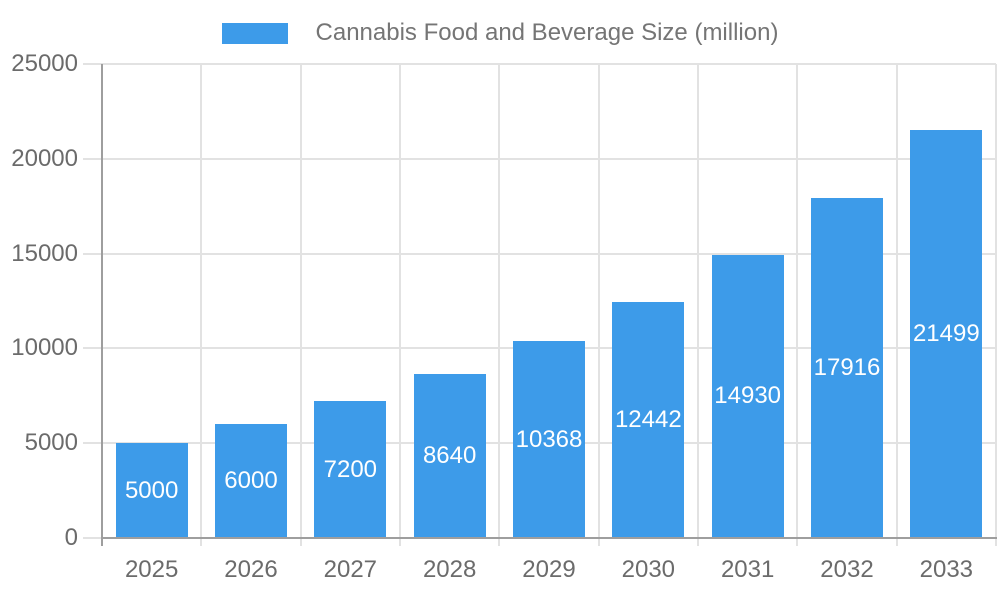 This screenshot has width=1000, height=600. What do you see at coordinates (747, 569) in the screenshot?
I see `x-axis-tick-label: 2031` at bounding box center [747, 569].